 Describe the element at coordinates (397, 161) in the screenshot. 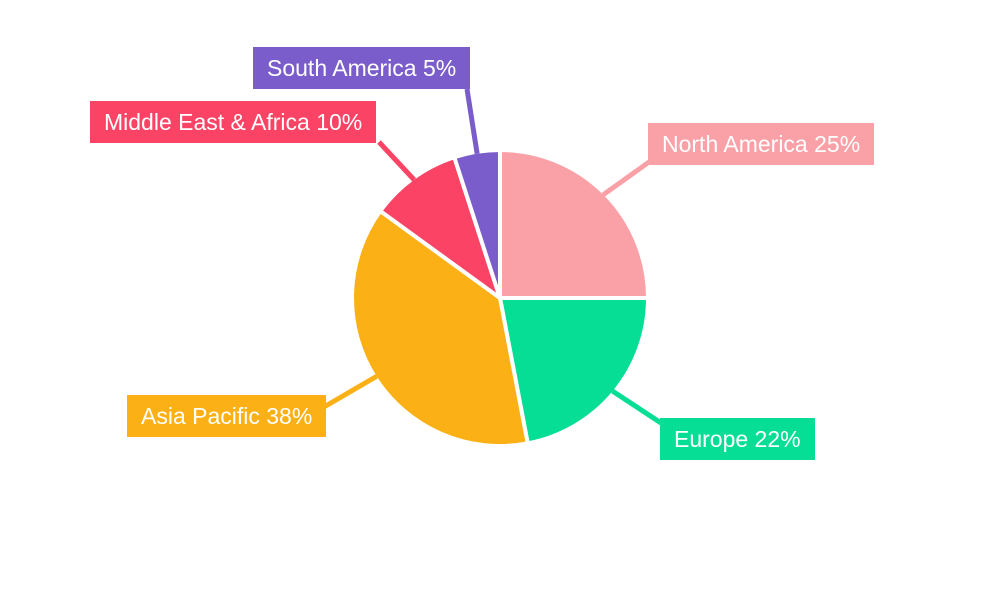

I see `leader-line-middle-east-africa` at that location.